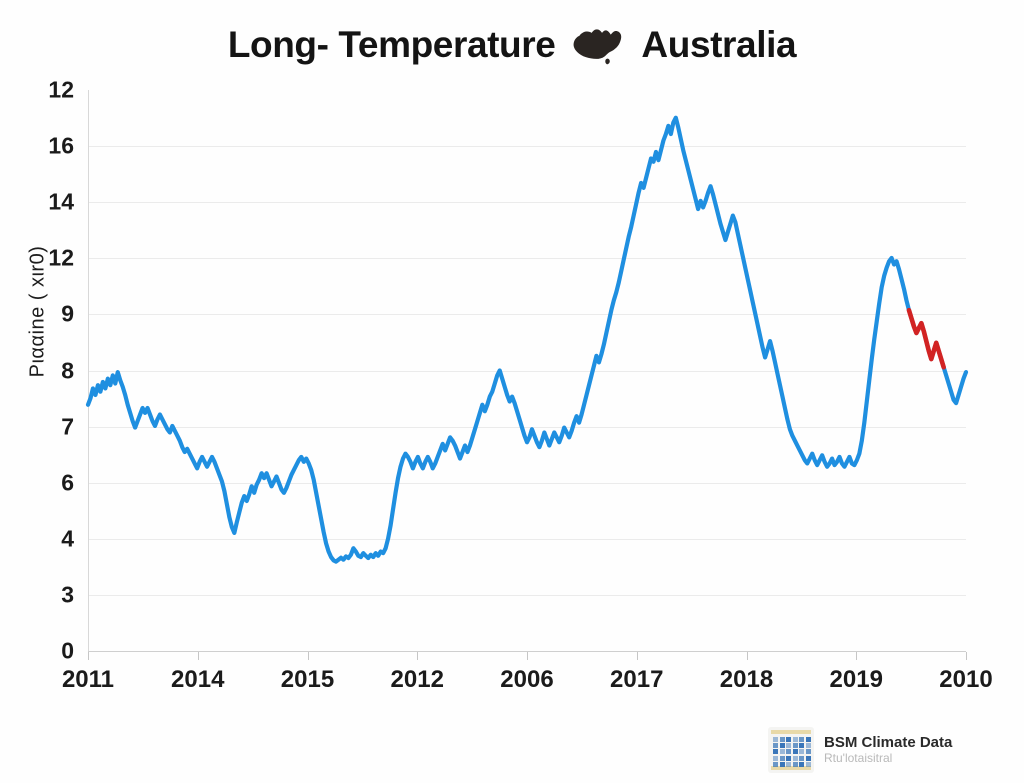 This screenshot has height=783, width=1024. Describe the element at coordinates (67, 482) in the screenshot. I see `y-tick-label: 6` at that location.